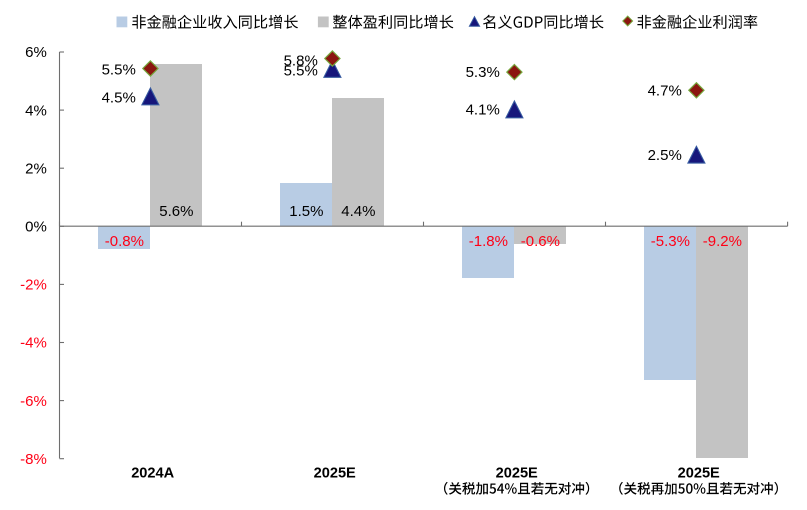  What do you see at coordinates (665, 90) in the screenshot?
I see `svg-text: 4.7%` at bounding box center [665, 90].